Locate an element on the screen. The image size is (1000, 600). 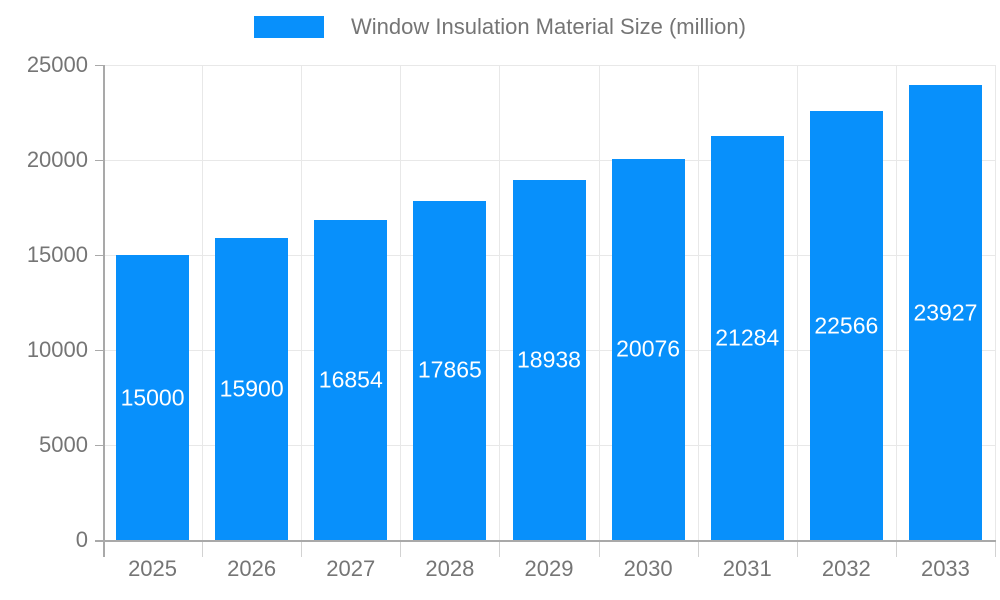
bar-value-label: 21284 is located at coordinates (747, 337).